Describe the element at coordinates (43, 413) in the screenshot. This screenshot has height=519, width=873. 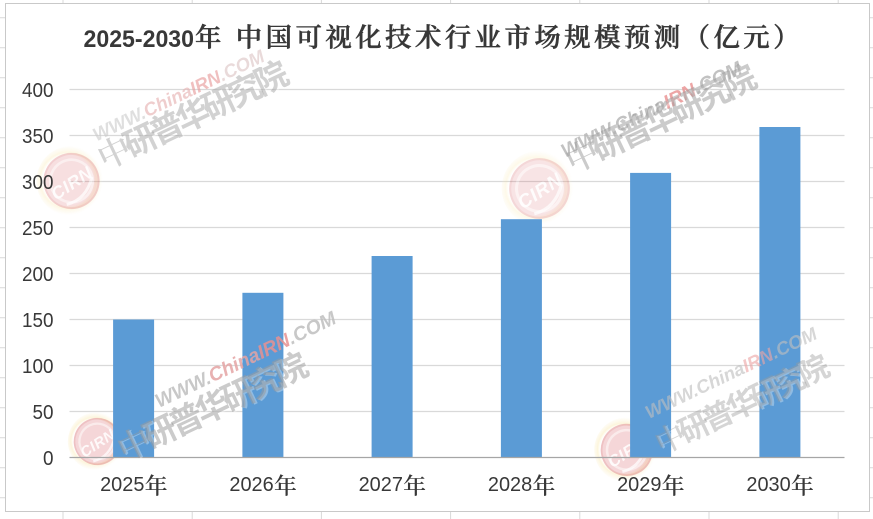
I see `svg-text: 50` at that location.